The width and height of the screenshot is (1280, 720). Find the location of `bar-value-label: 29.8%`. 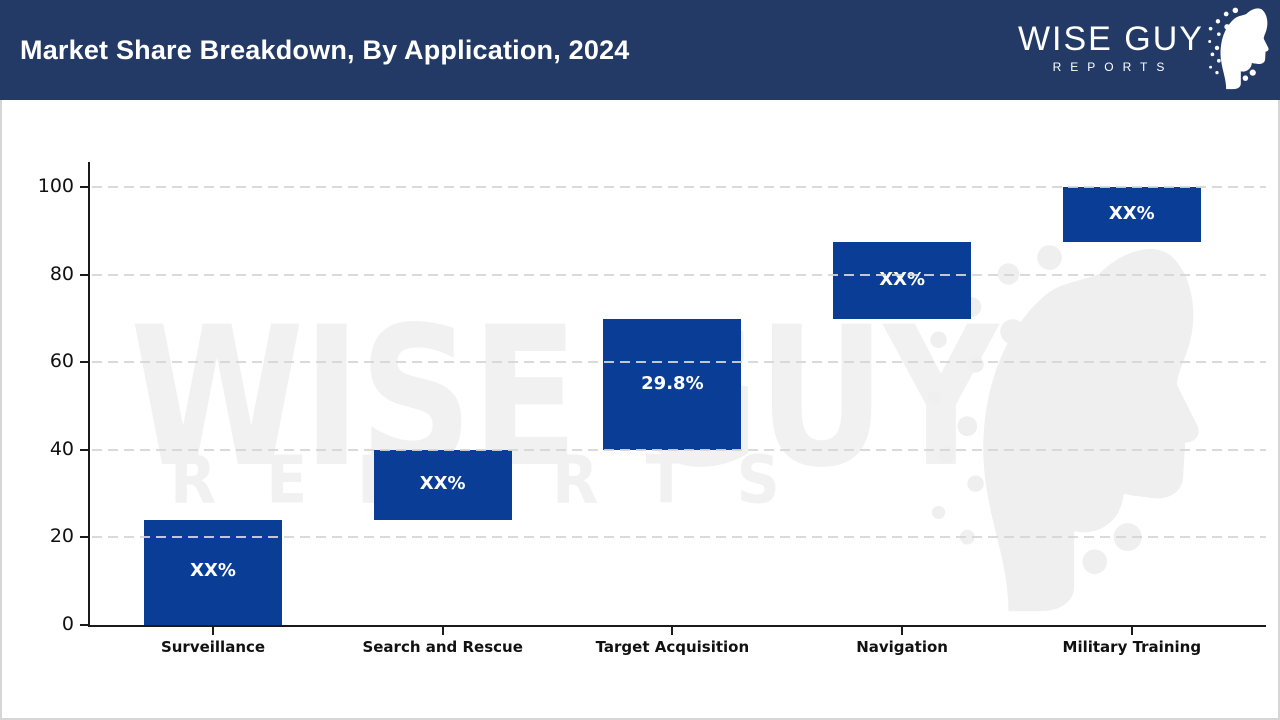

bar-value-label: 29.8% is located at coordinates (672, 383).